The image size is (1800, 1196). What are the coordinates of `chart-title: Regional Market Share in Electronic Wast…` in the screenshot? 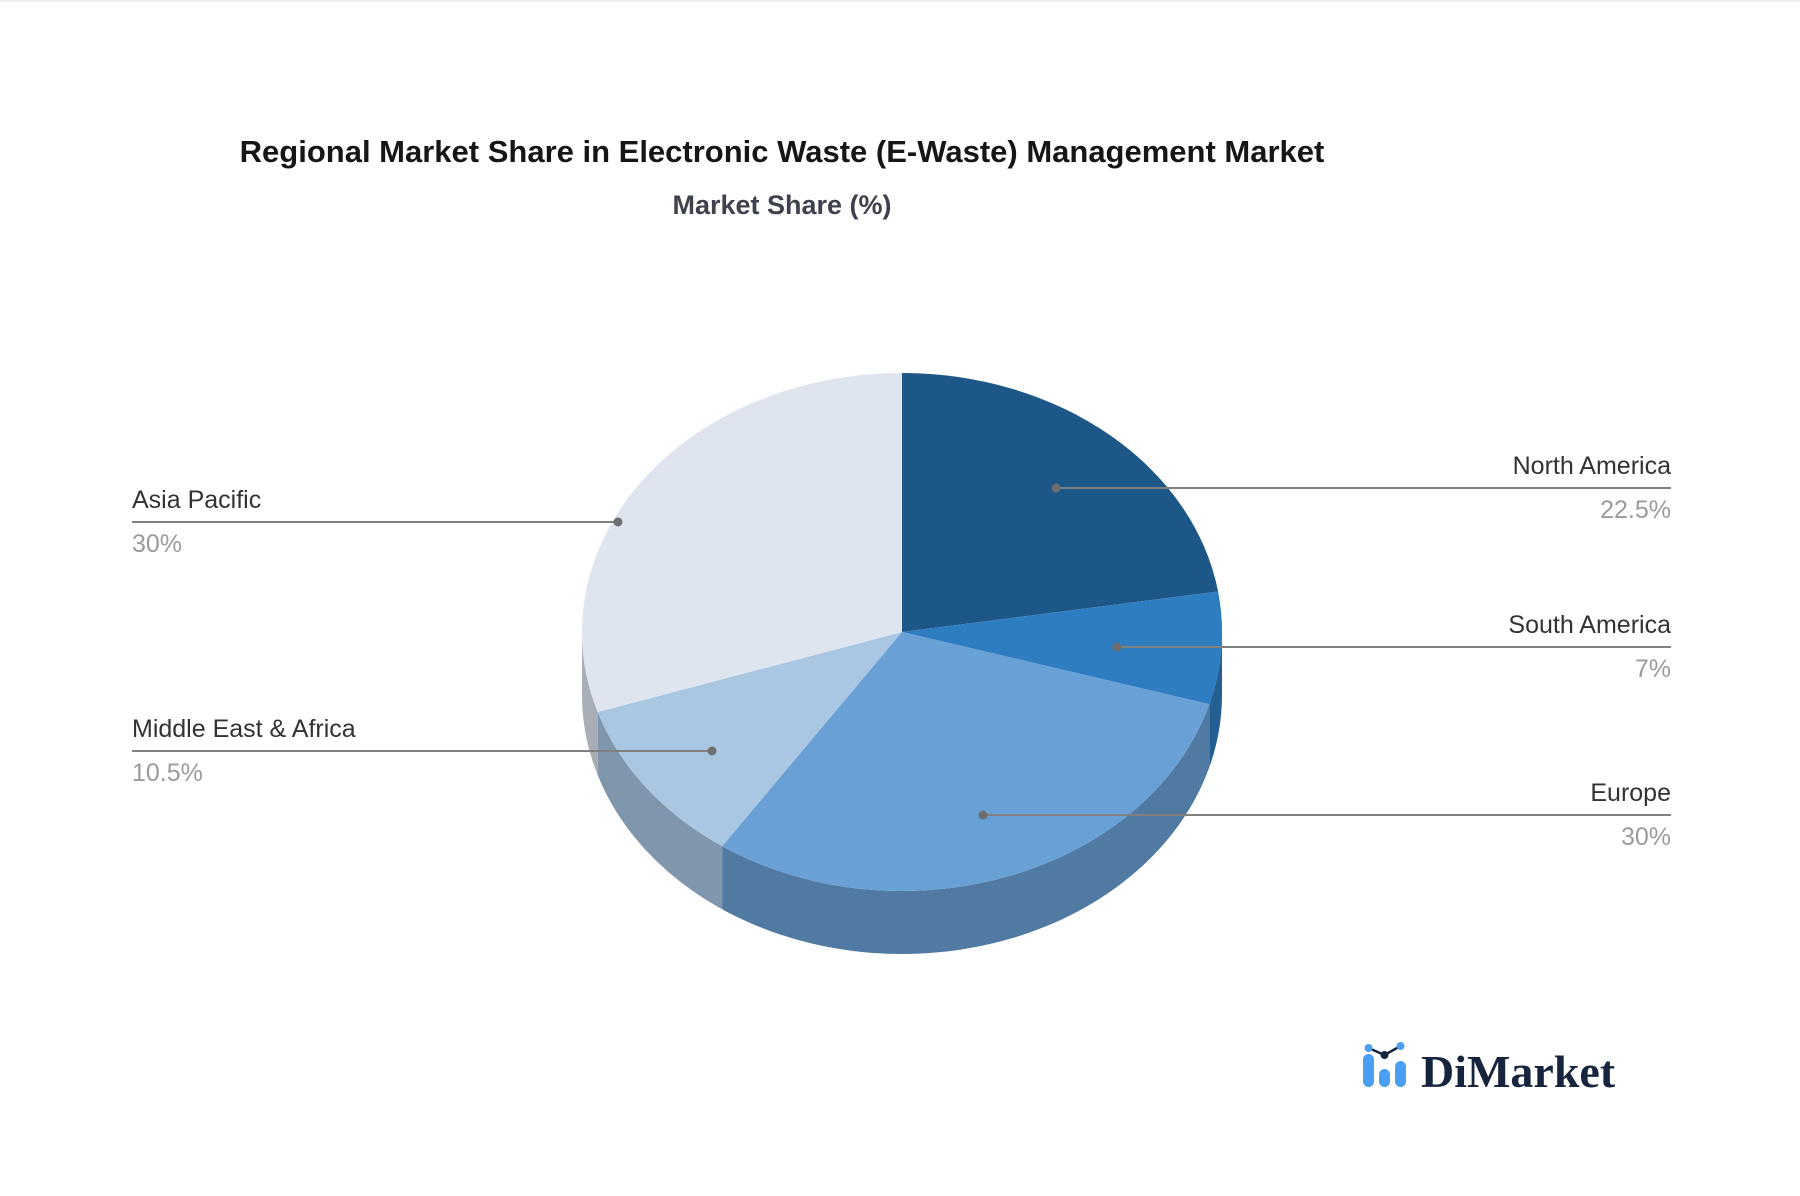 It's located at (782, 151).